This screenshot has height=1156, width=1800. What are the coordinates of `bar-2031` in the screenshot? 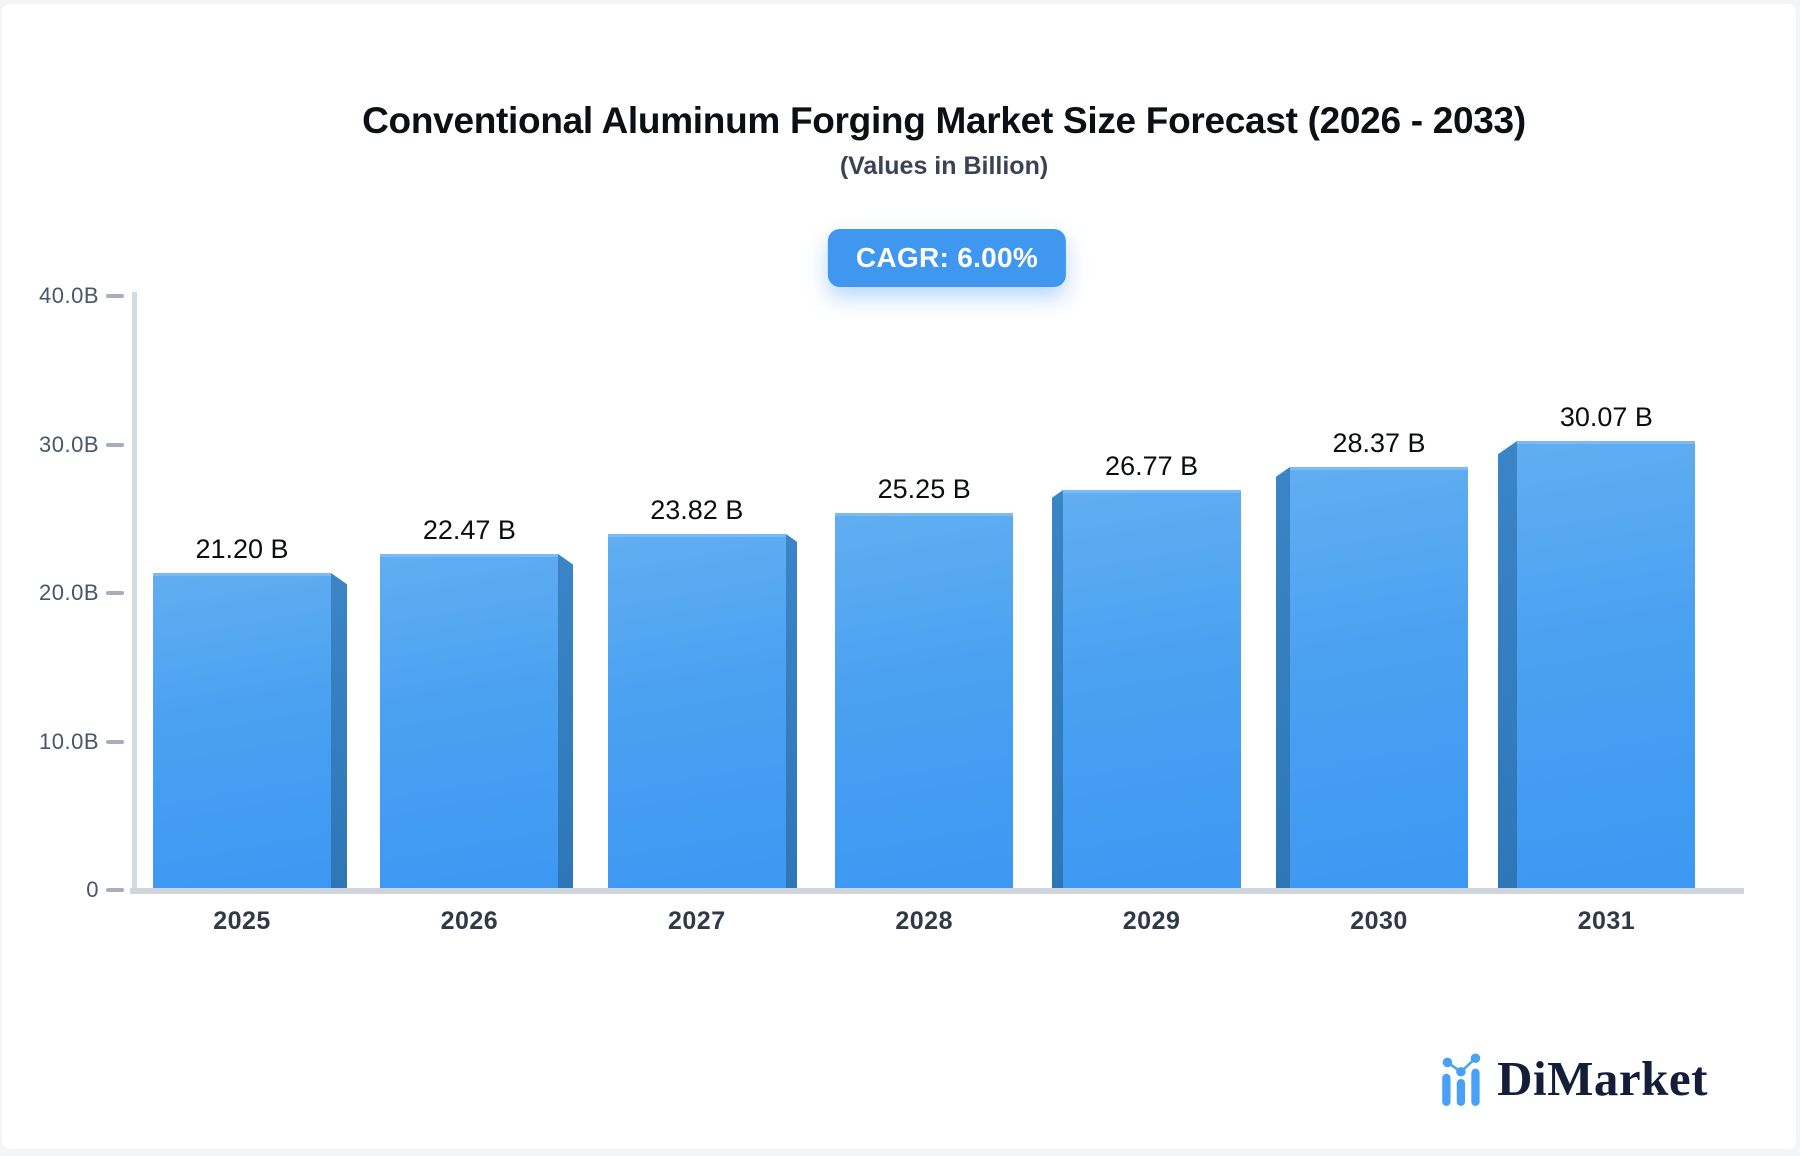 It's located at (1597, 664).